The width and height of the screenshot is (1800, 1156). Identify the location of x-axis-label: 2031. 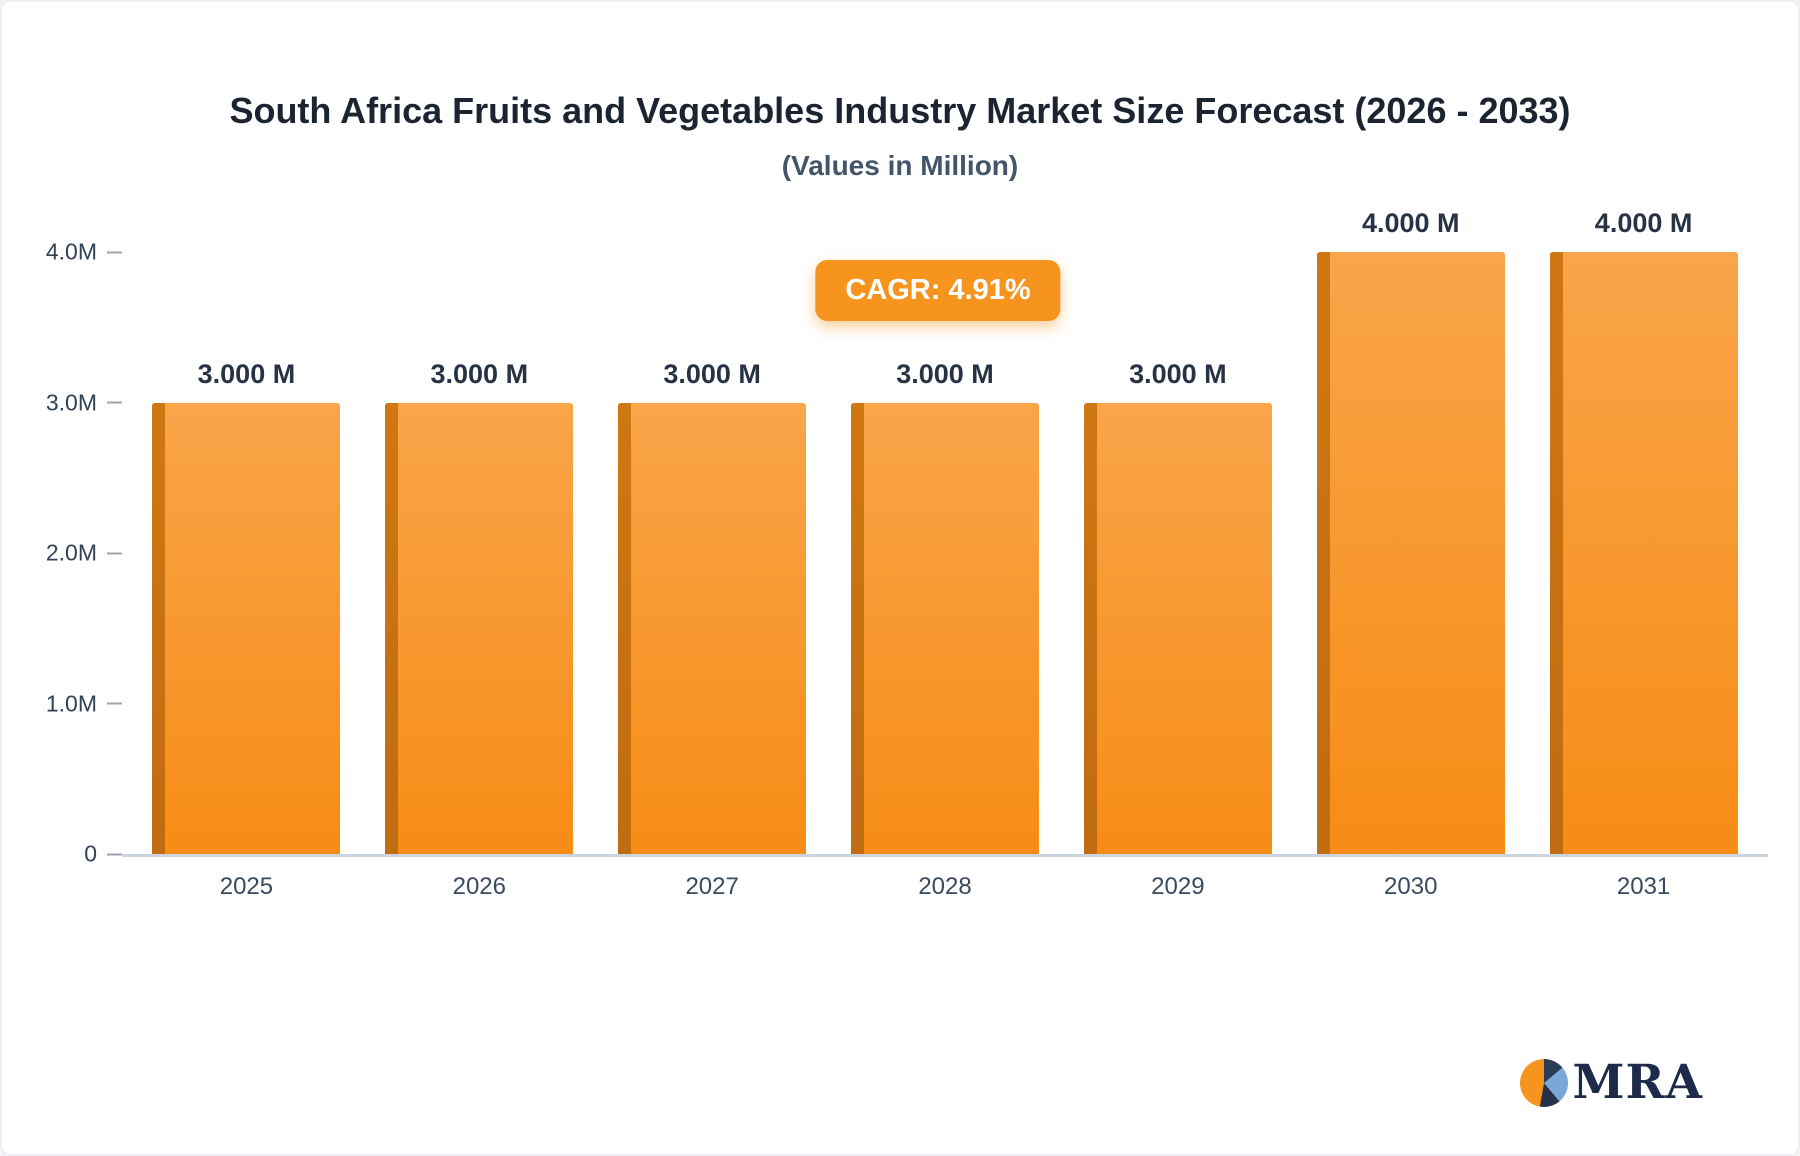
(1643, 886).